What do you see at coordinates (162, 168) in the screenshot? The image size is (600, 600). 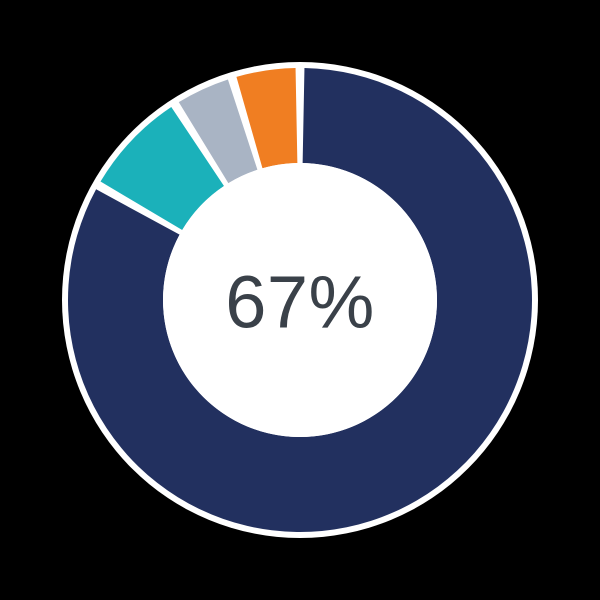 I see `donut-slice-secondary` at bounding box center [162, 168].